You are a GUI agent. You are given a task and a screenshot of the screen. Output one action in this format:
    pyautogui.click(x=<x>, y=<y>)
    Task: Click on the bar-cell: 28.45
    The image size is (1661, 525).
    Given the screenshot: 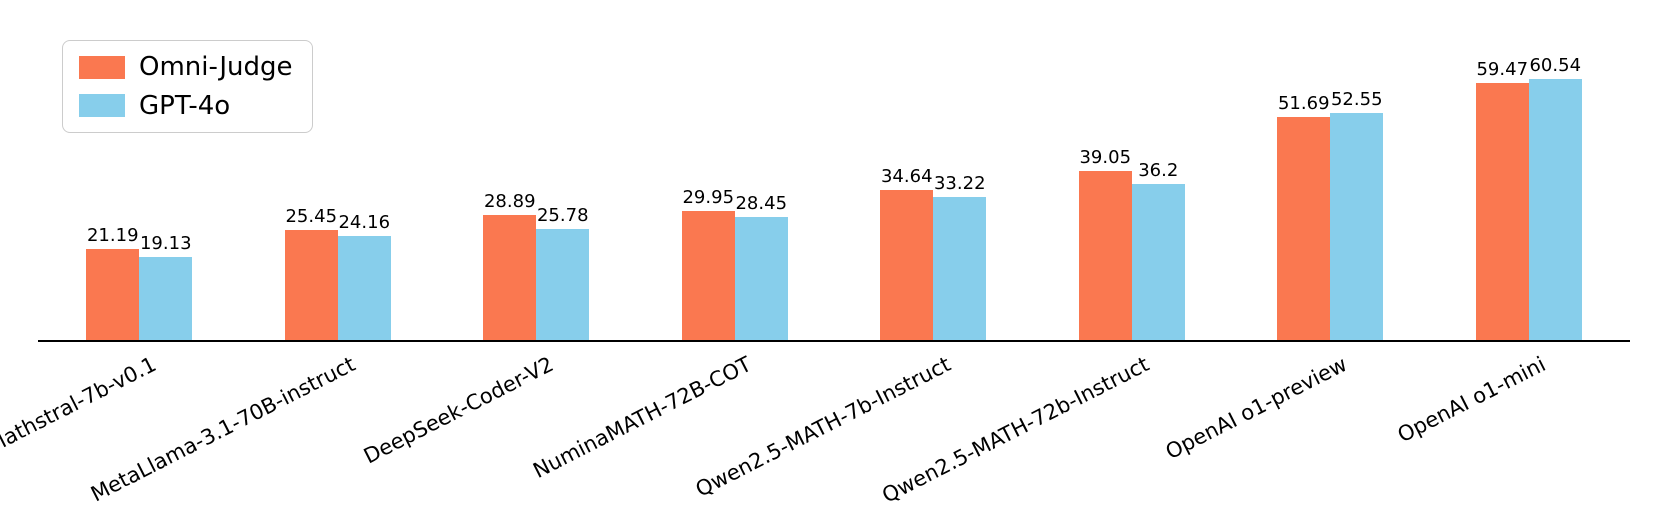 What is the action you would take?
    pyautogui.click(x=761, y=266)
    